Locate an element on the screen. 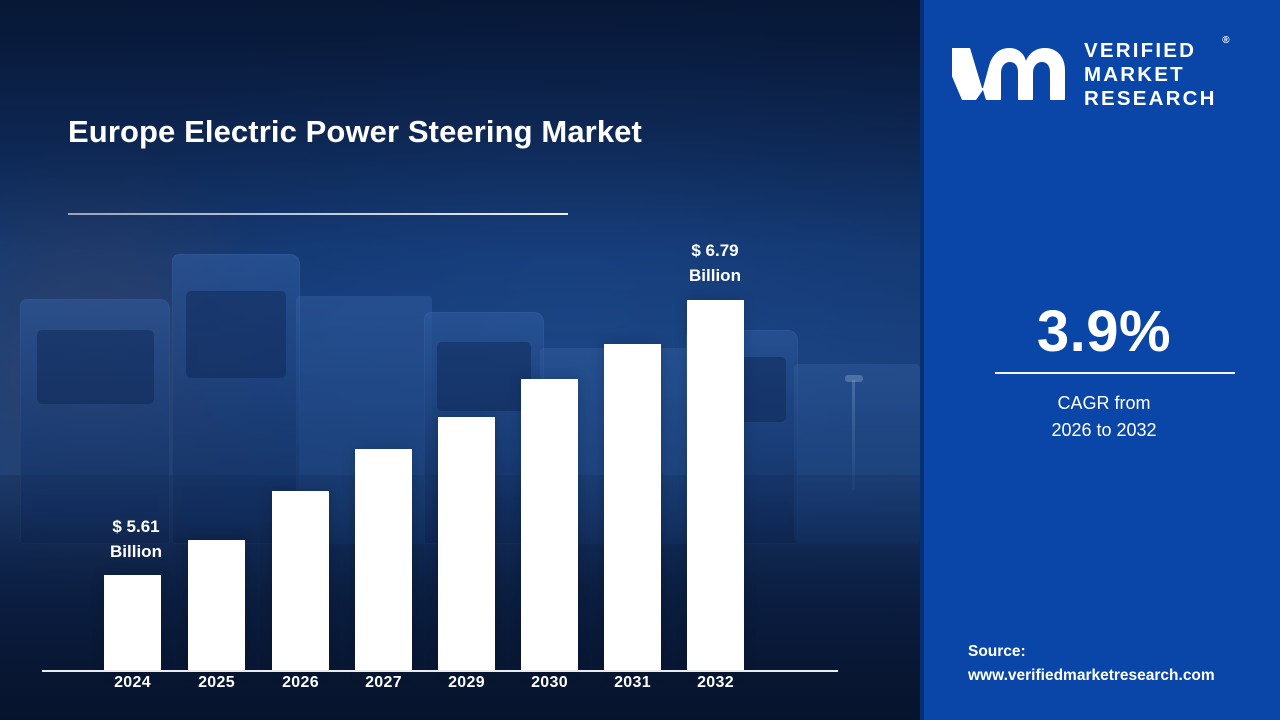  brand-line-2: MARKET is located at coordinates (1134, 74).